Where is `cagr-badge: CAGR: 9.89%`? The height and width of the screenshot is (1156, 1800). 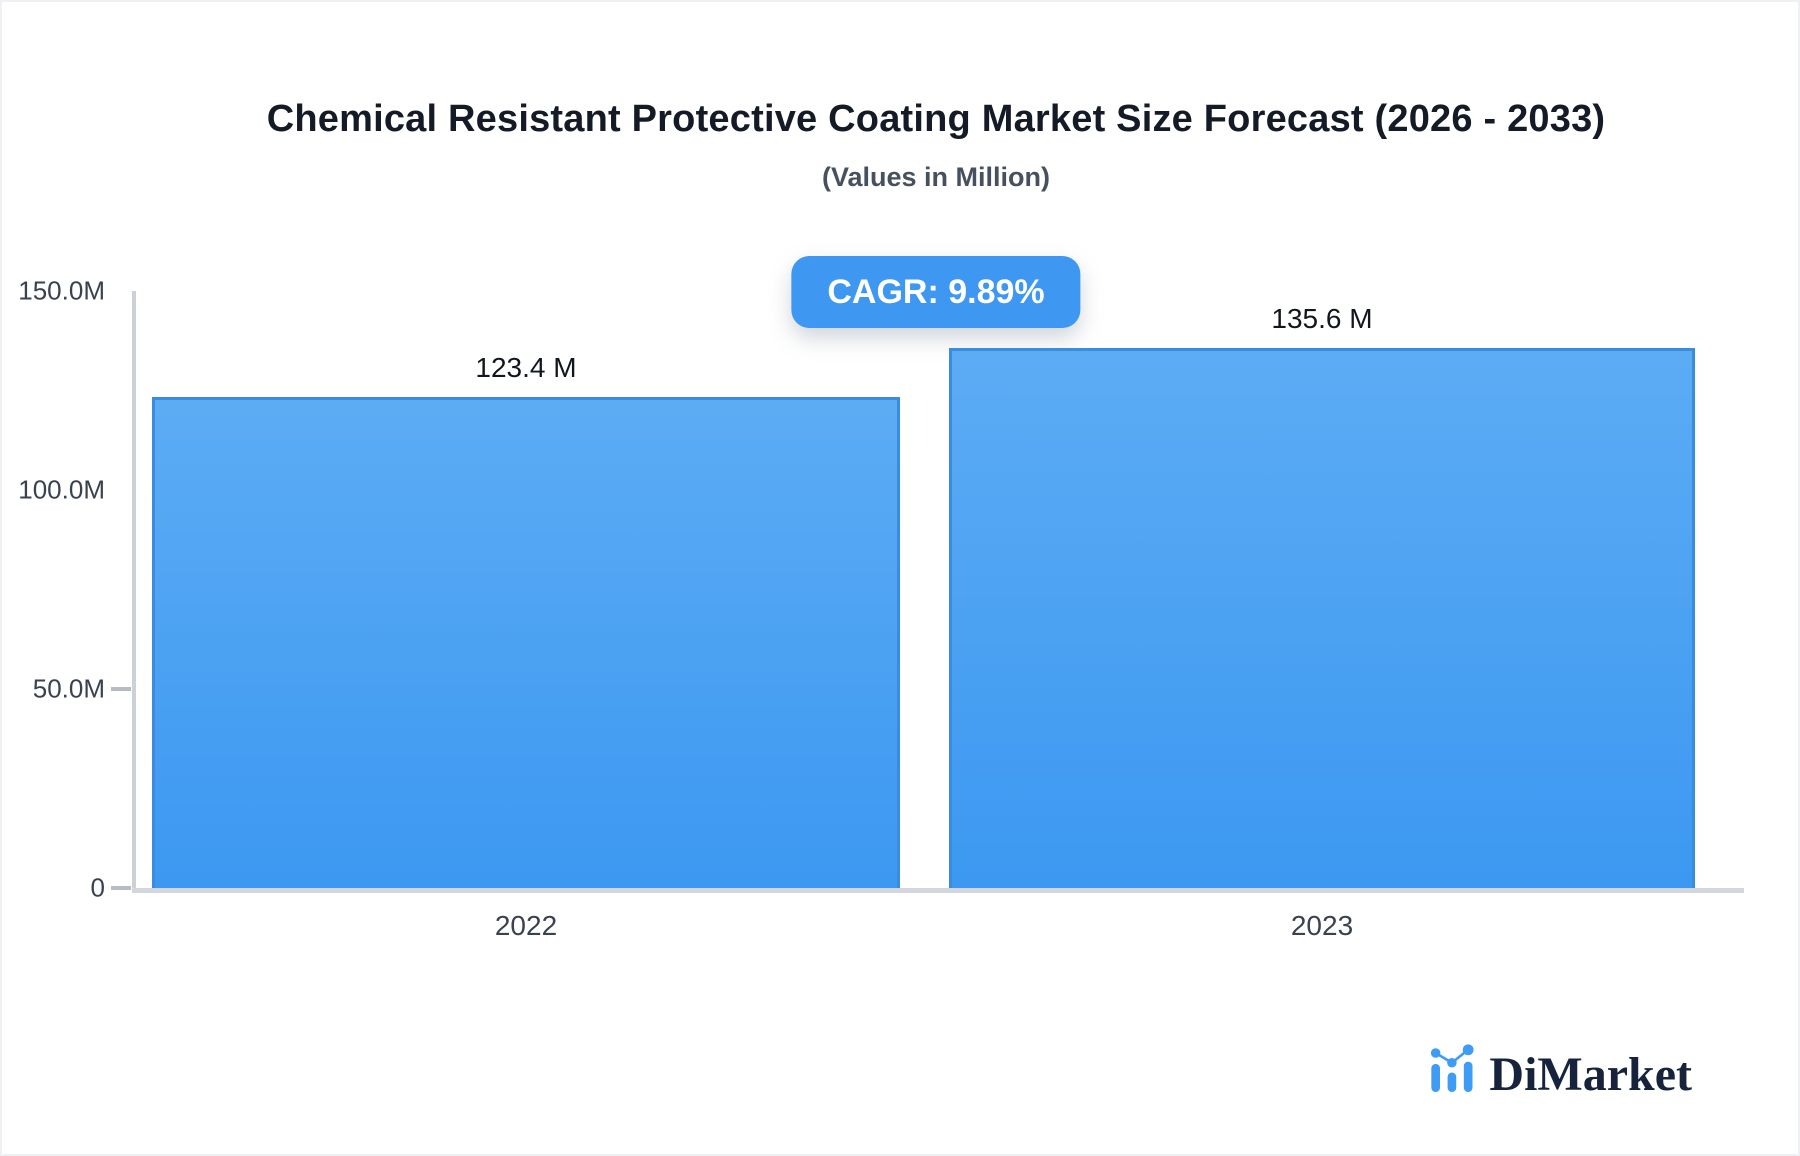
cagr-badge: CAGR: 9.89% is located at coordinates (936, 292).